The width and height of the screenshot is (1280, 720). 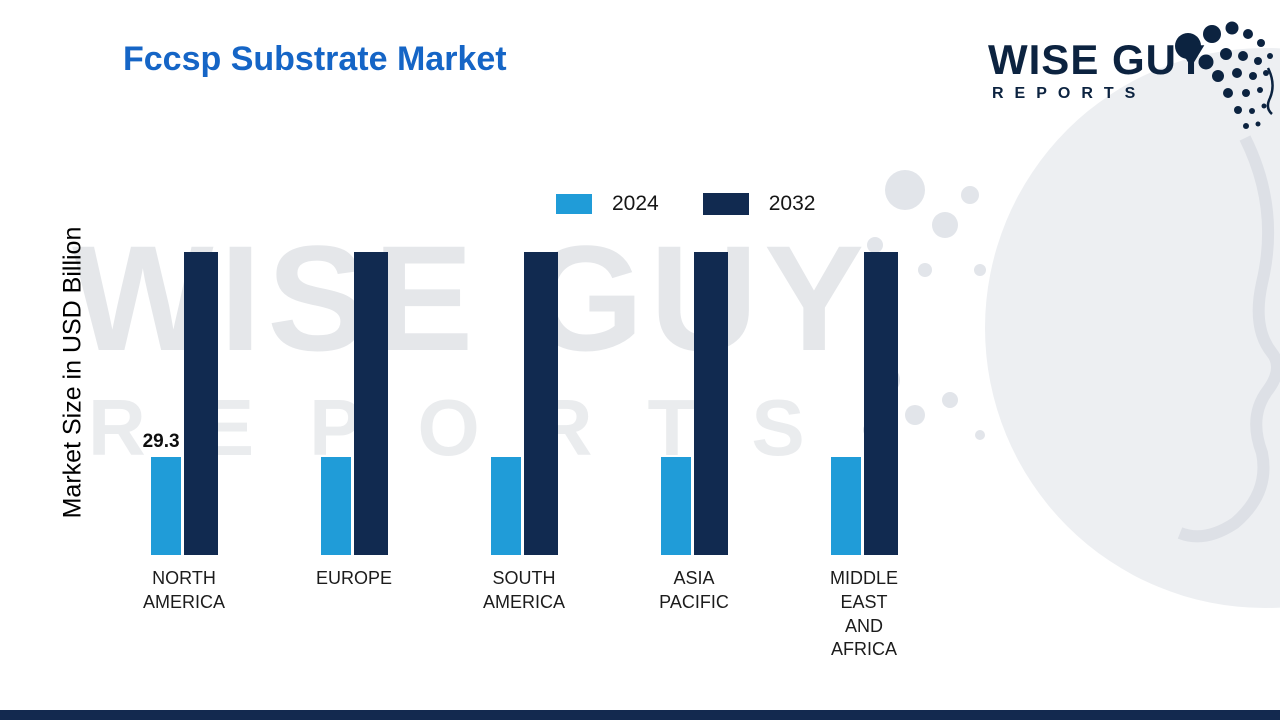 What do you see at coordinates (863, 614) in the screenshot?
I see `category-label-middle-east-and-africa: MIDDLE EAST AND AFRICA` at bounding box center [863, 614].